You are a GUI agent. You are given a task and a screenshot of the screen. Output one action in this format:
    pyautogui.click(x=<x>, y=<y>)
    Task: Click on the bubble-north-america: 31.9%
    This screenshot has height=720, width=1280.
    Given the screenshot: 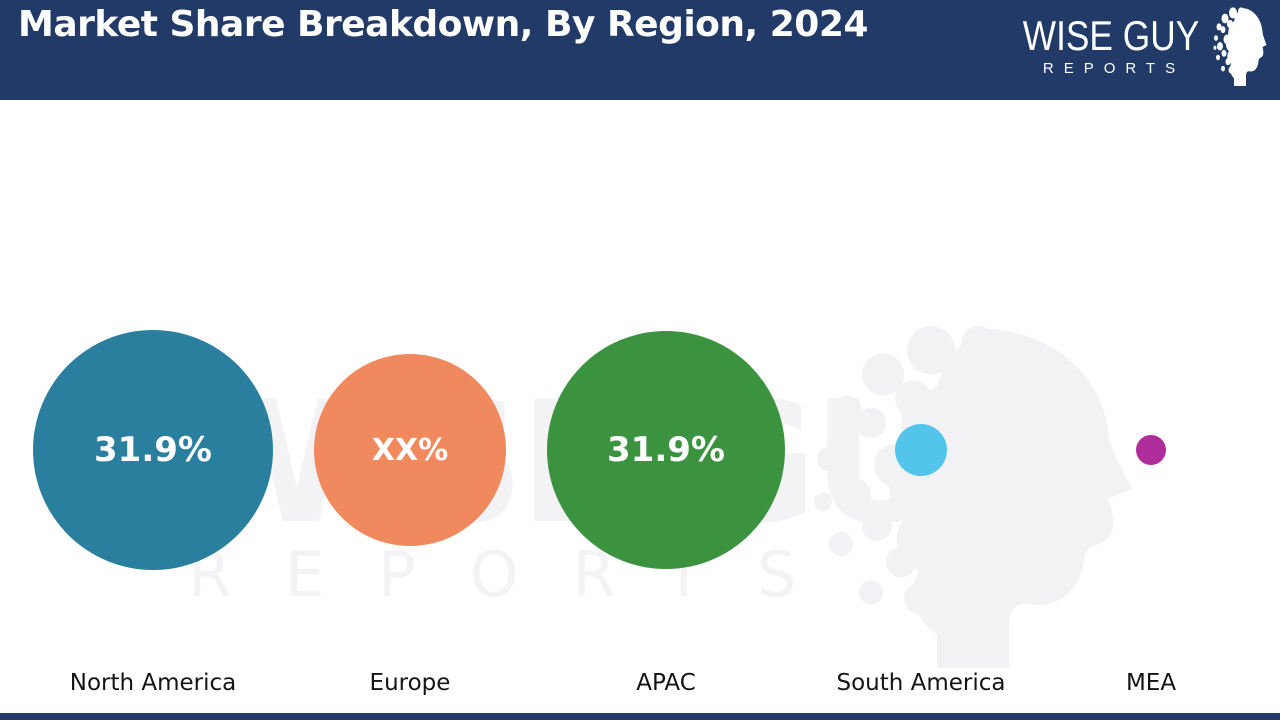 What is the action you would take?
    pyautogui.click(x=153, y=450)
    